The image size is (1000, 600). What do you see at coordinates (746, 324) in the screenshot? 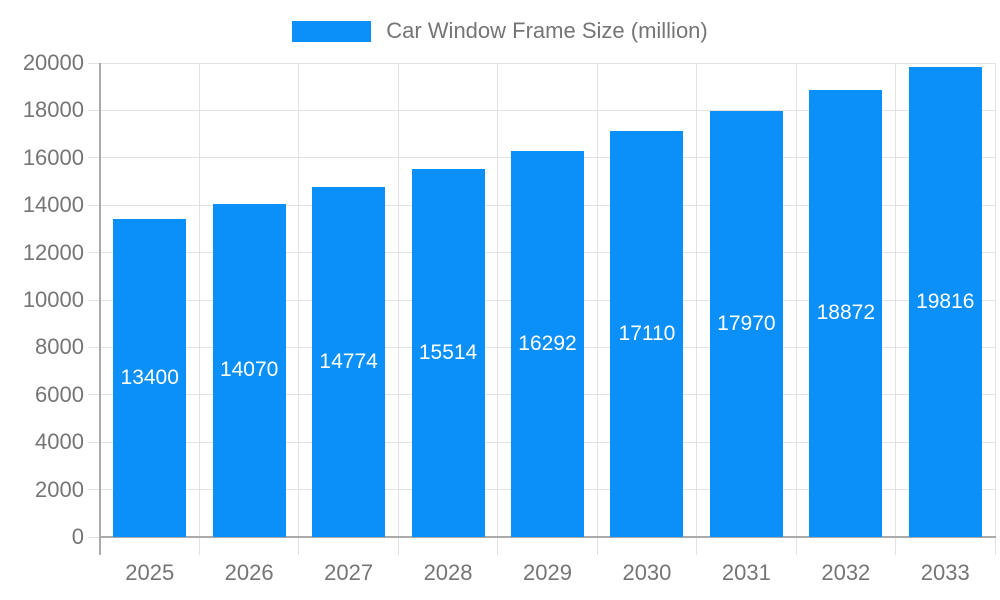
I see `bar-2031` at bounding box center [746, 324].